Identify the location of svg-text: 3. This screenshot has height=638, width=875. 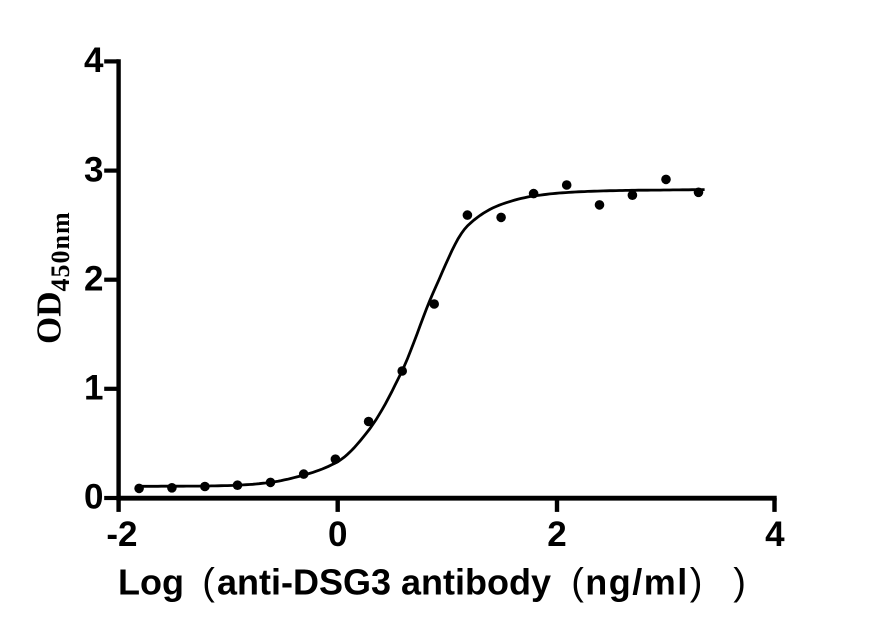
(93, 169).